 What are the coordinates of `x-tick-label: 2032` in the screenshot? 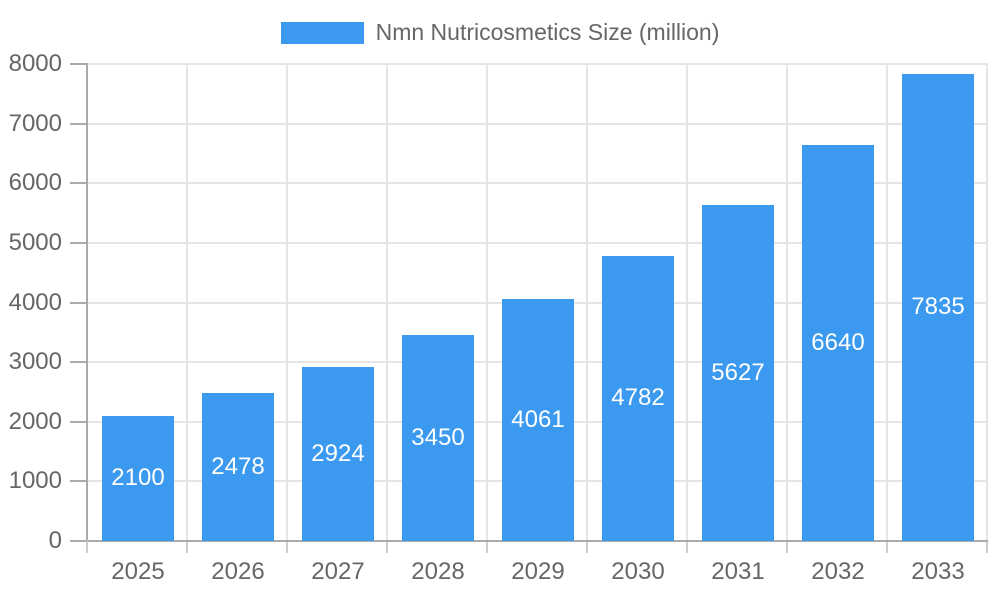 It's located at (838, 571).